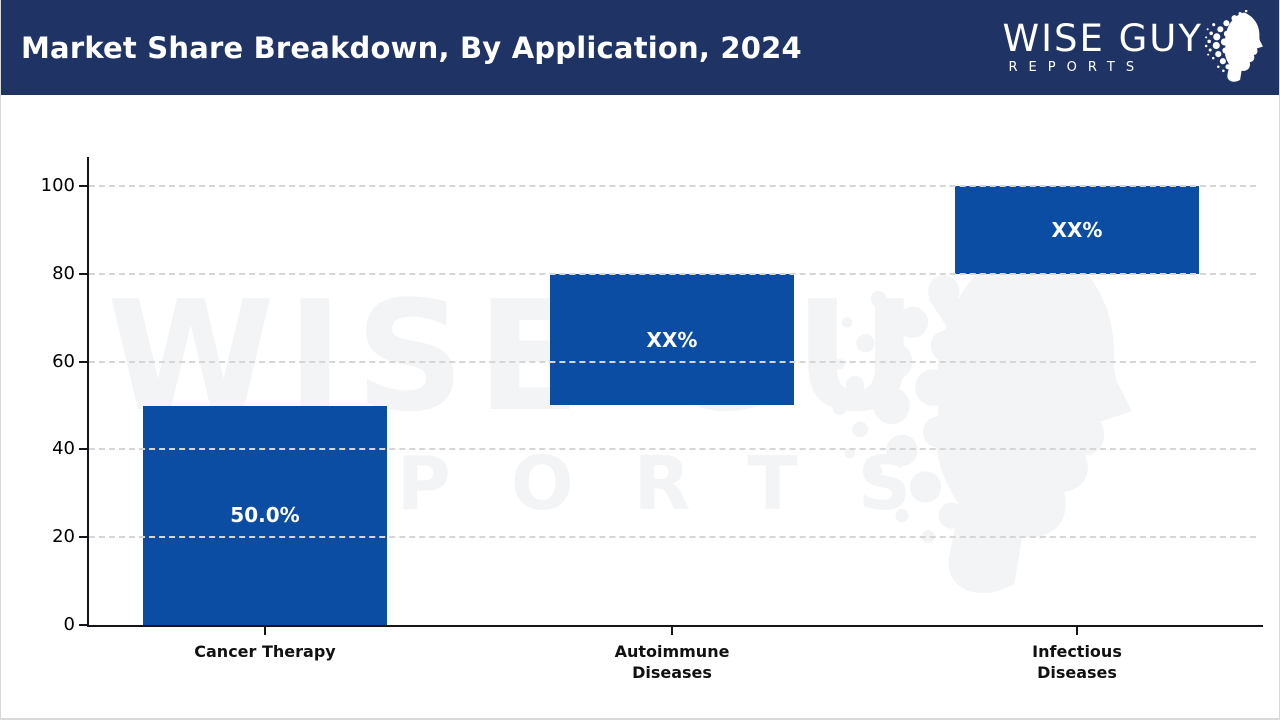  Describe the element at coordinates (69, 624) in the screenshot. I see `y-tick-label: 0` at that location.